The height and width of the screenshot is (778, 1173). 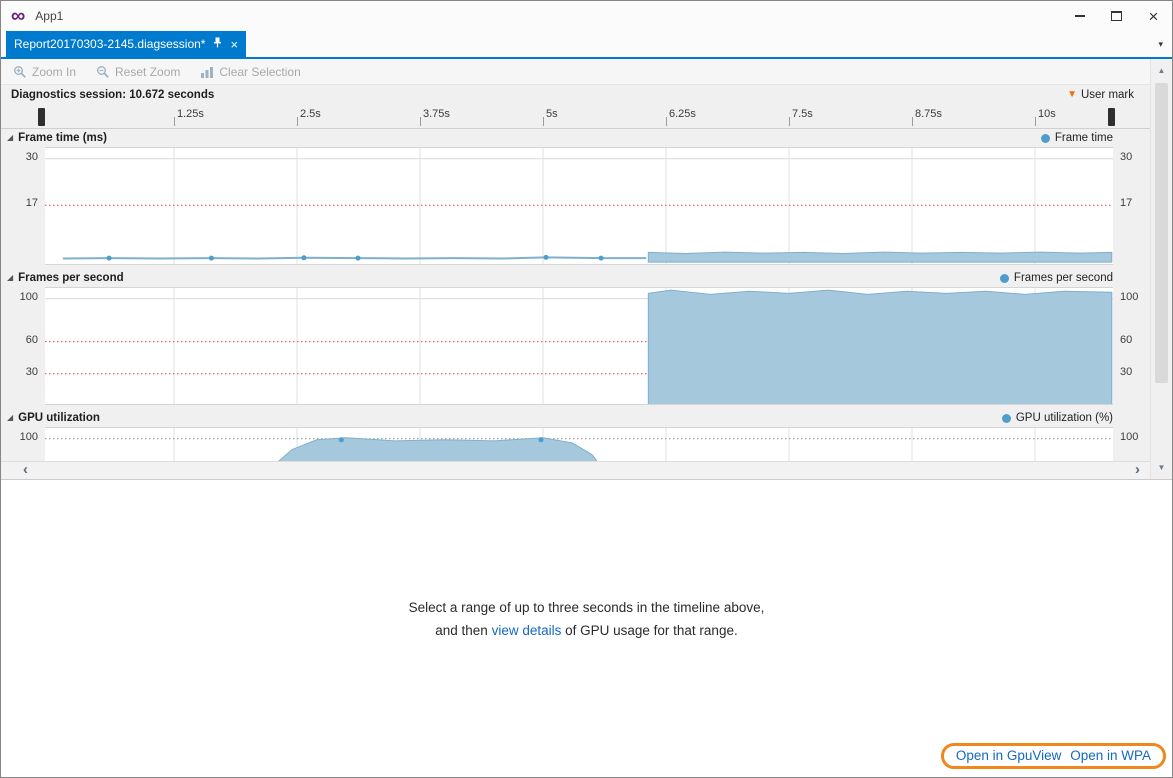 What do you see at coordinates (31, 340) in the screenshot?
I see `y-axis-label: 60` at bounding box center [31, 340].